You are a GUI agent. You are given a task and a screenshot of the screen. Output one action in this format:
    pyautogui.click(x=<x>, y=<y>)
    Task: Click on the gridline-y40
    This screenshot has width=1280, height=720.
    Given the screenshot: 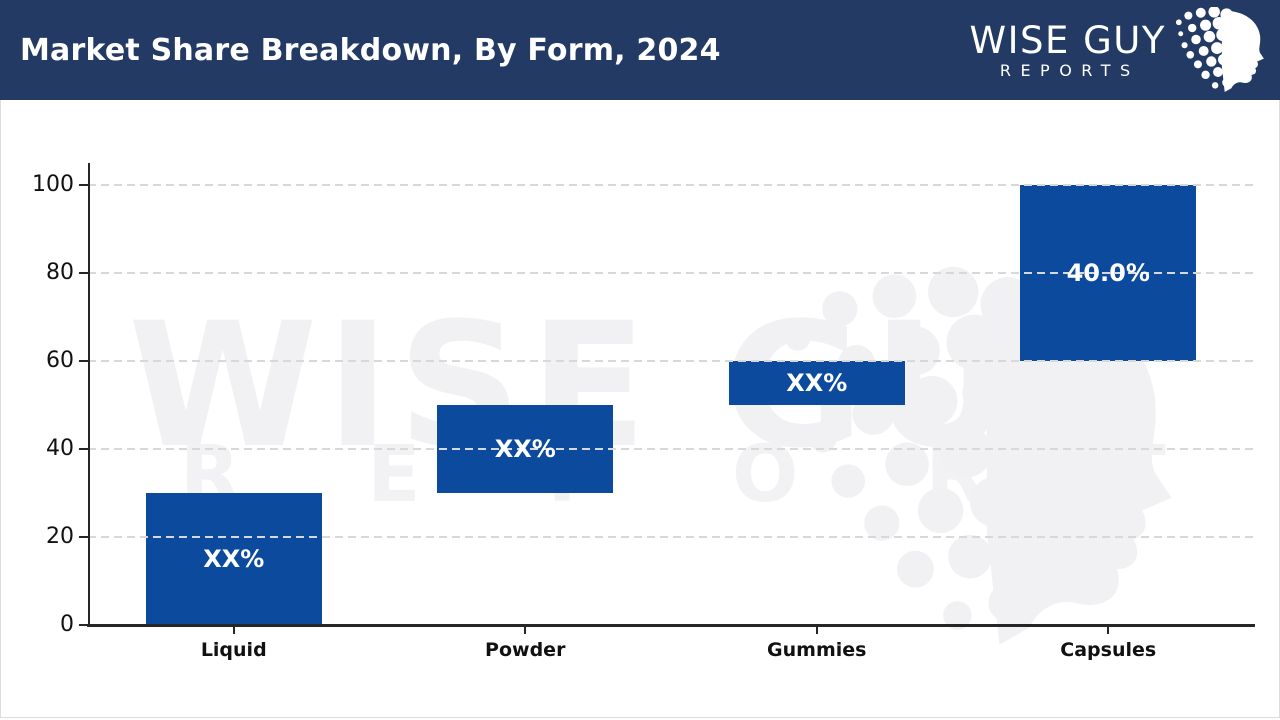 What is the action you would take?
    pyautogui.click(x=671, y=449)
    